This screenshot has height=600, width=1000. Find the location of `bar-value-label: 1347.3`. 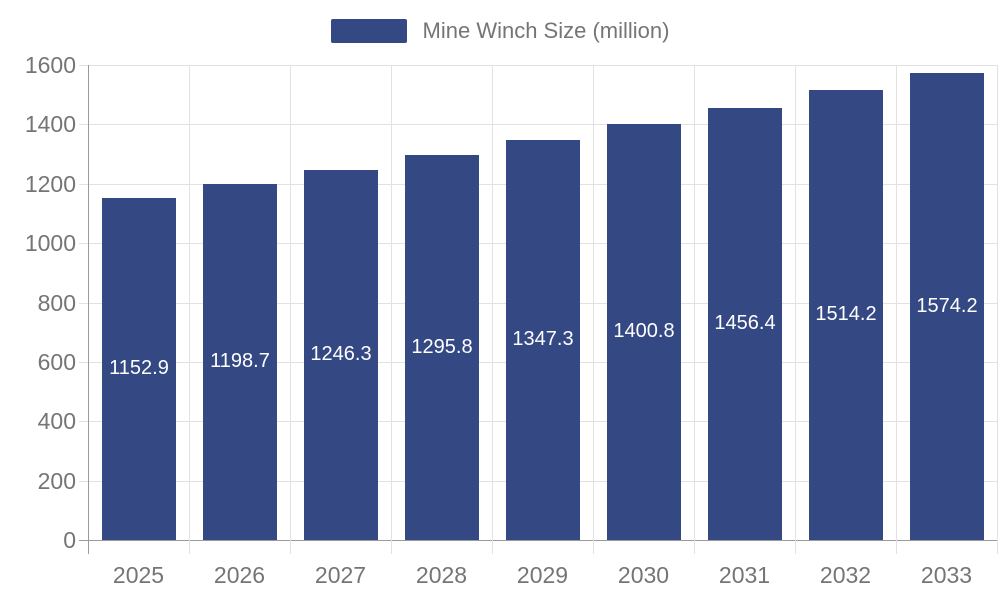

bar-value-label: 1347.3 is located at coordinates (543, 339).